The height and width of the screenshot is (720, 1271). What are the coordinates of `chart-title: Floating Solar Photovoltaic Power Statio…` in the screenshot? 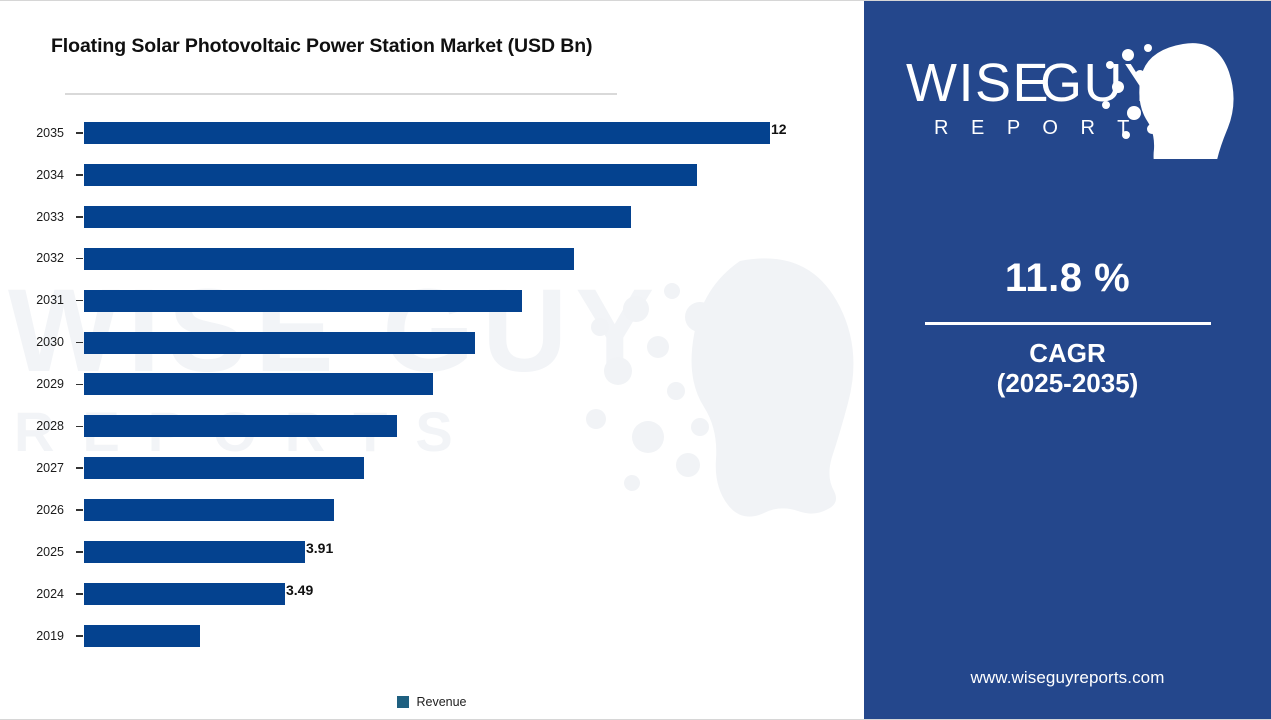 It's located at (322, 46).